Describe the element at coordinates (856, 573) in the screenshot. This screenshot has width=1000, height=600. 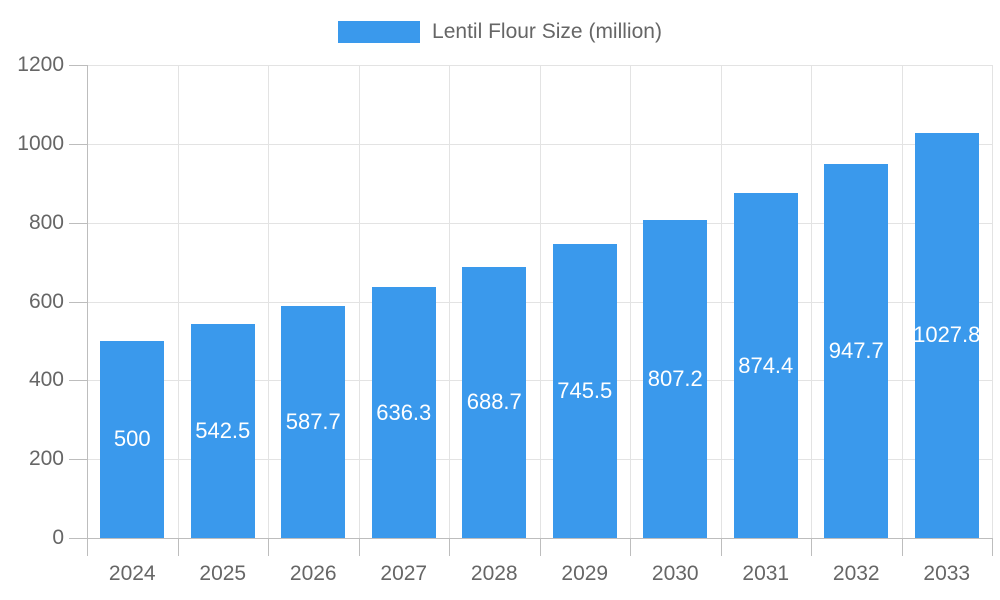
I see `x-tick-label: 2032` at that location.